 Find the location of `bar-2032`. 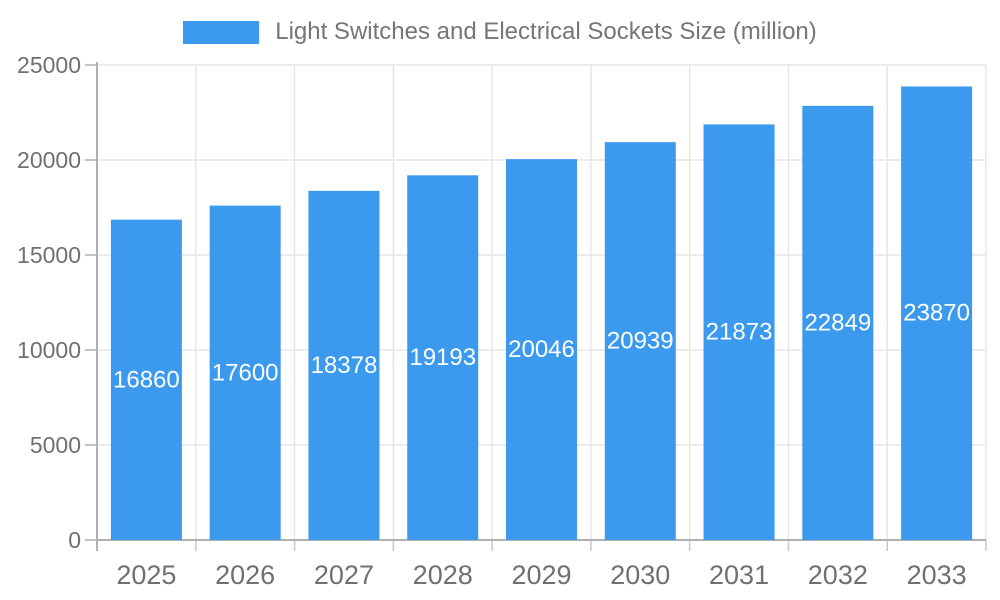

bar-2032 is located at coordinates (838, 322).